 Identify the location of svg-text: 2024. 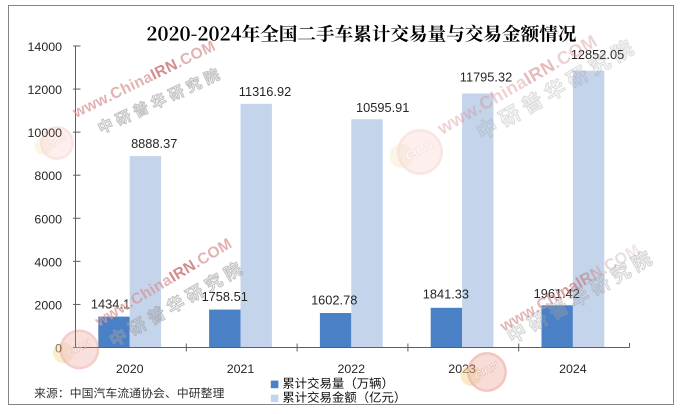
(573, 369).